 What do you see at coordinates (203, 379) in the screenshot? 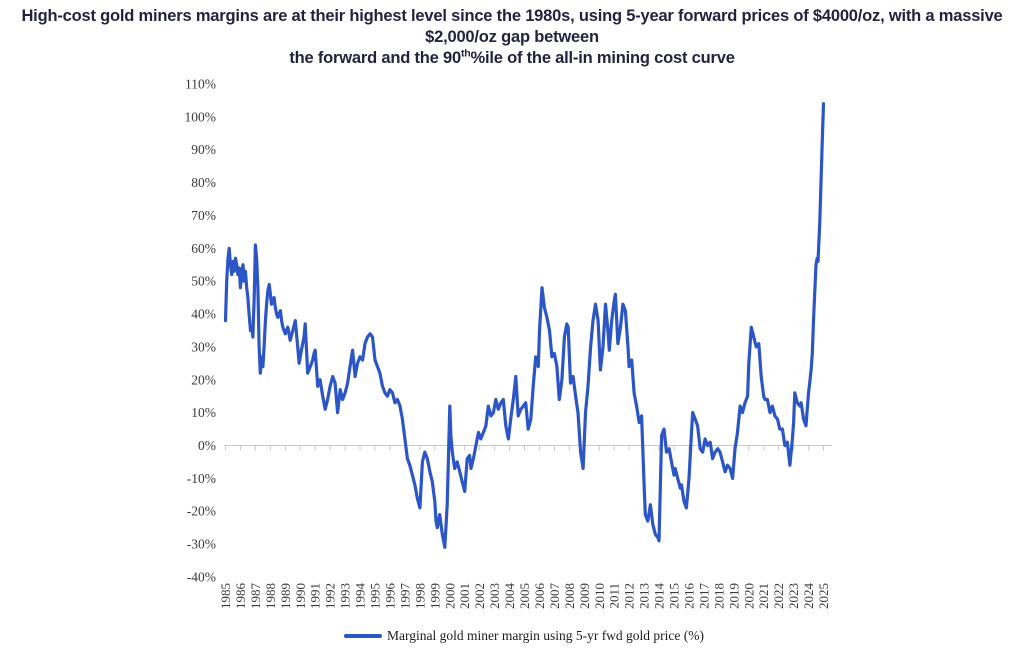
I see `y-tick-label: 20%` at bounding box center [203, 379].